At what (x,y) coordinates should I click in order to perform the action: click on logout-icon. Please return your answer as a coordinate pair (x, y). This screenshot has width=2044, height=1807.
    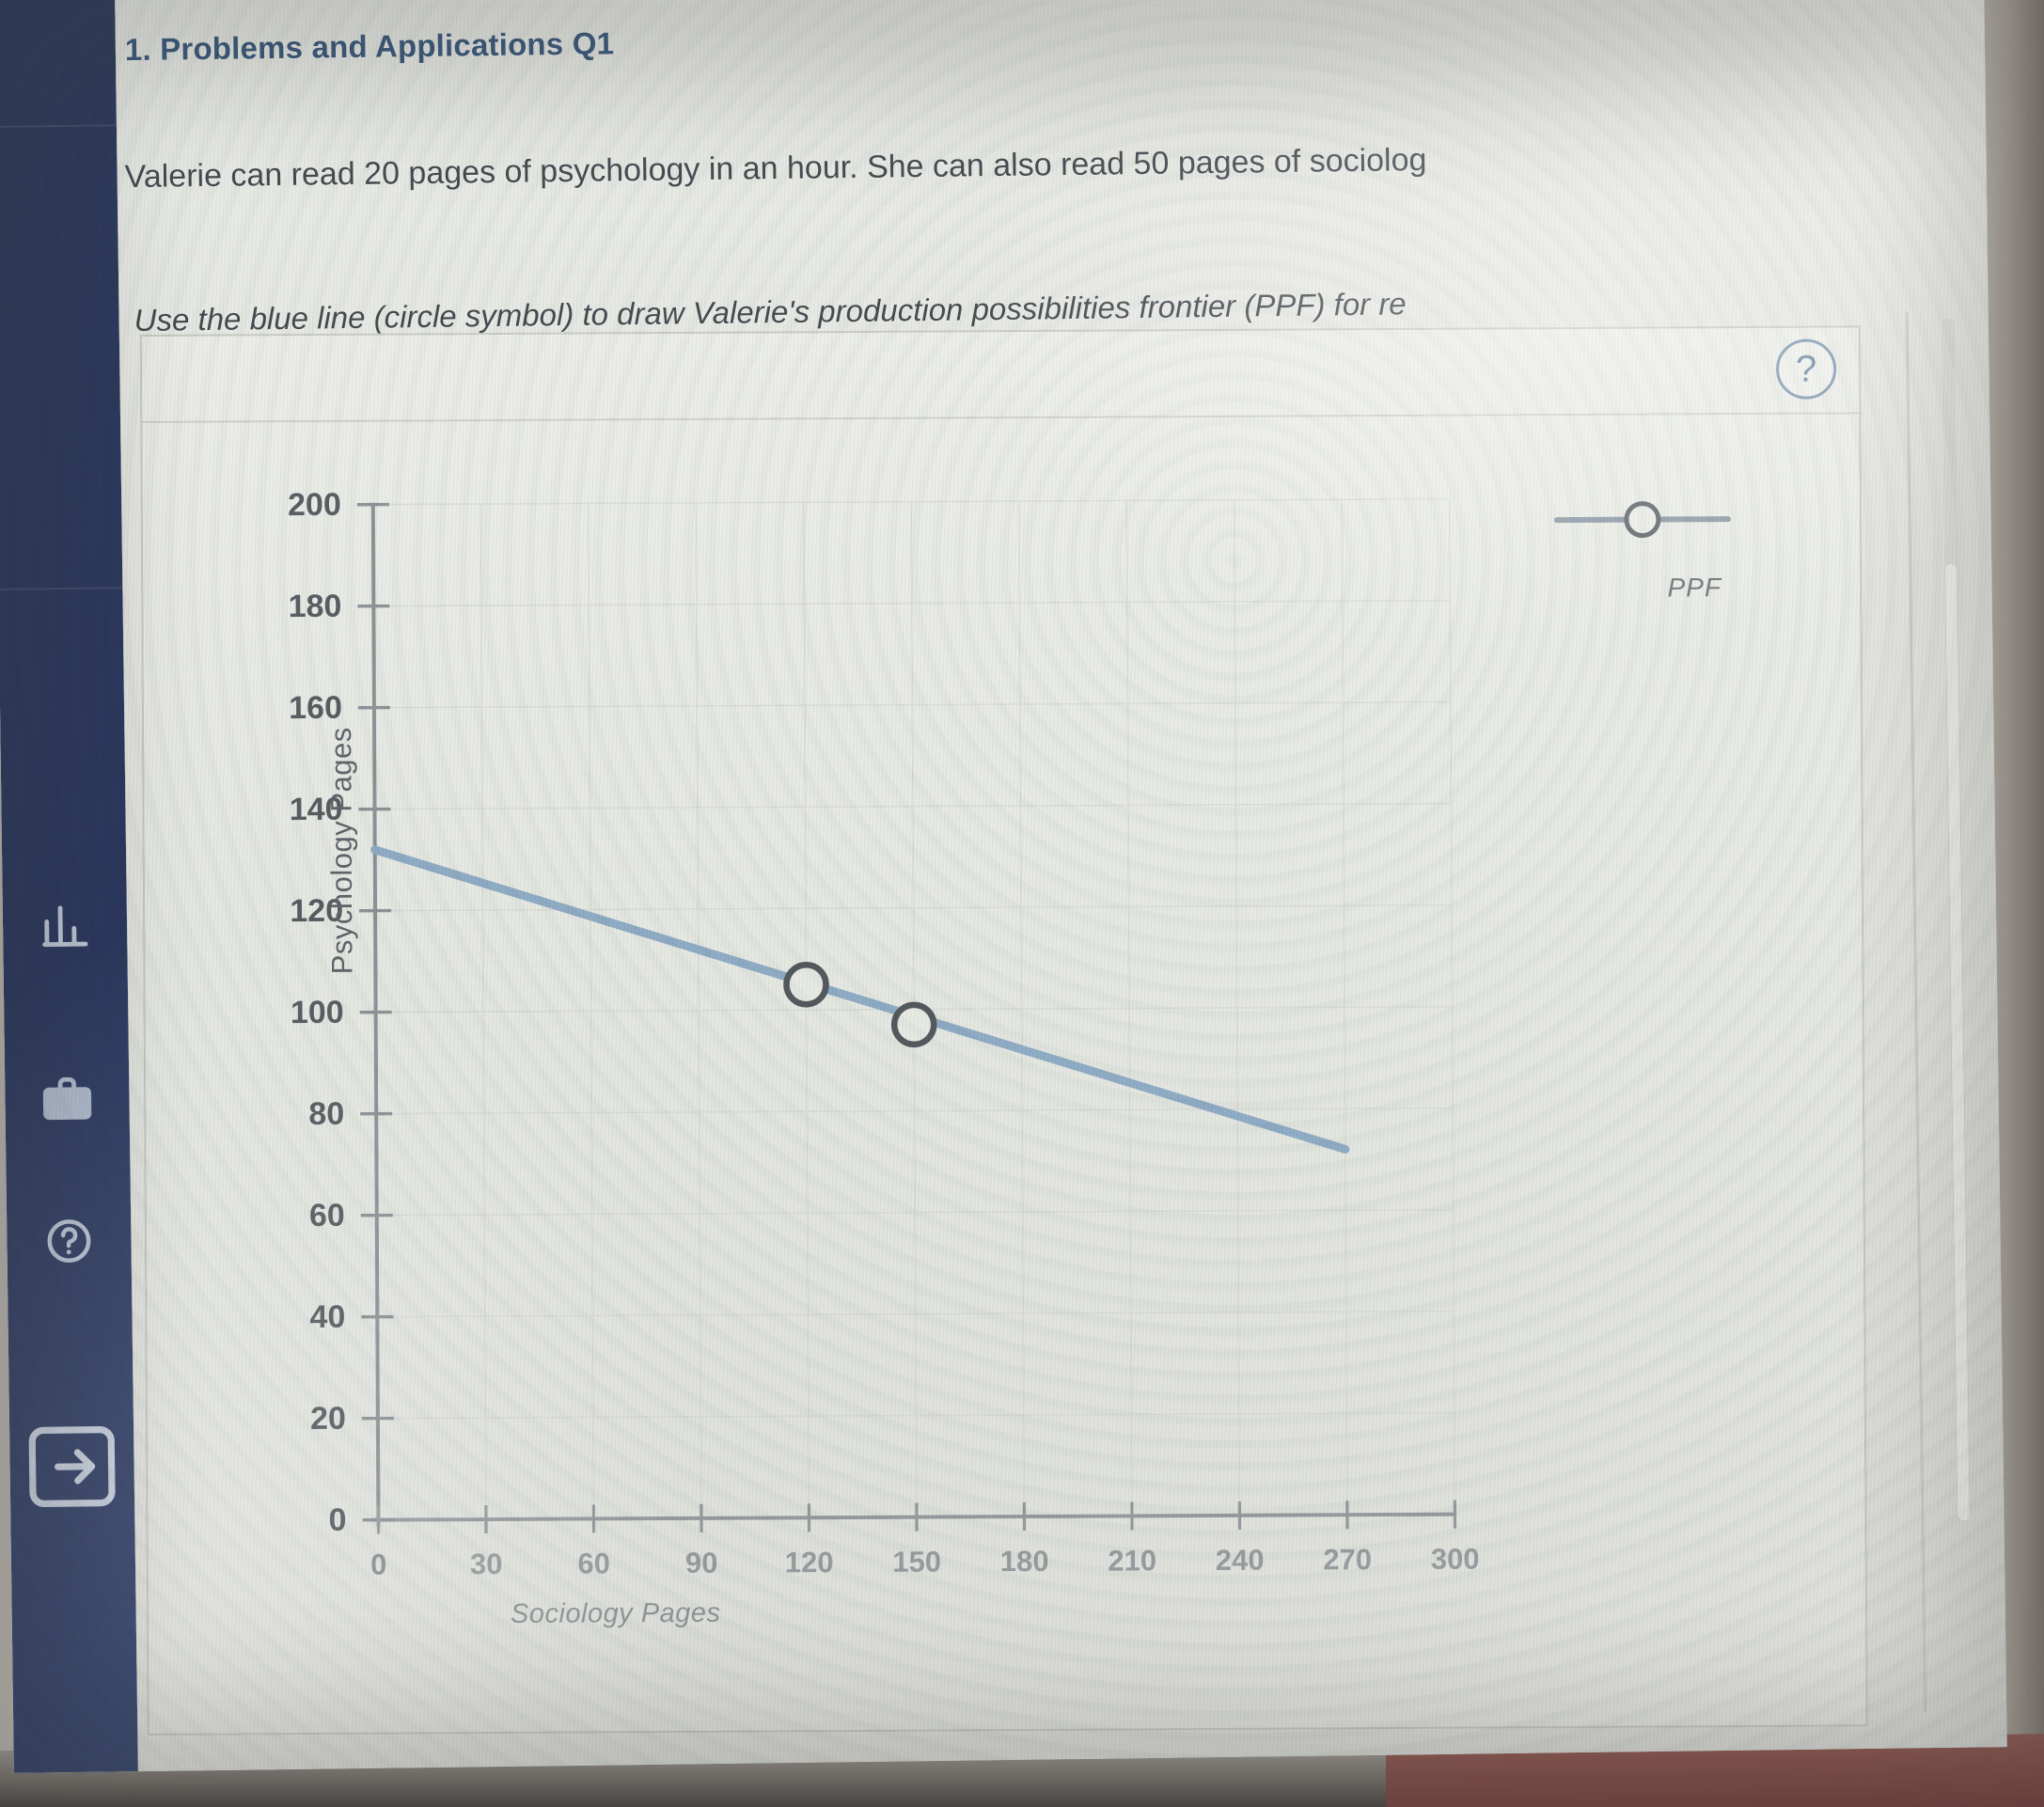
    Looking at the image, I should click on (72, 1466).